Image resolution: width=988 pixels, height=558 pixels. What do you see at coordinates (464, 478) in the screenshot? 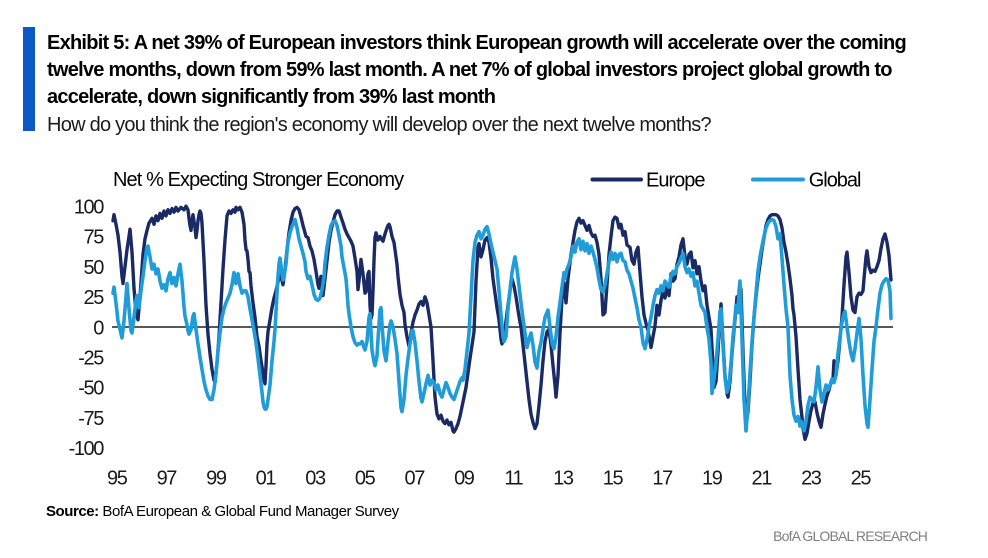
I see `svg-text: 09` at bounding box center [464, 478].